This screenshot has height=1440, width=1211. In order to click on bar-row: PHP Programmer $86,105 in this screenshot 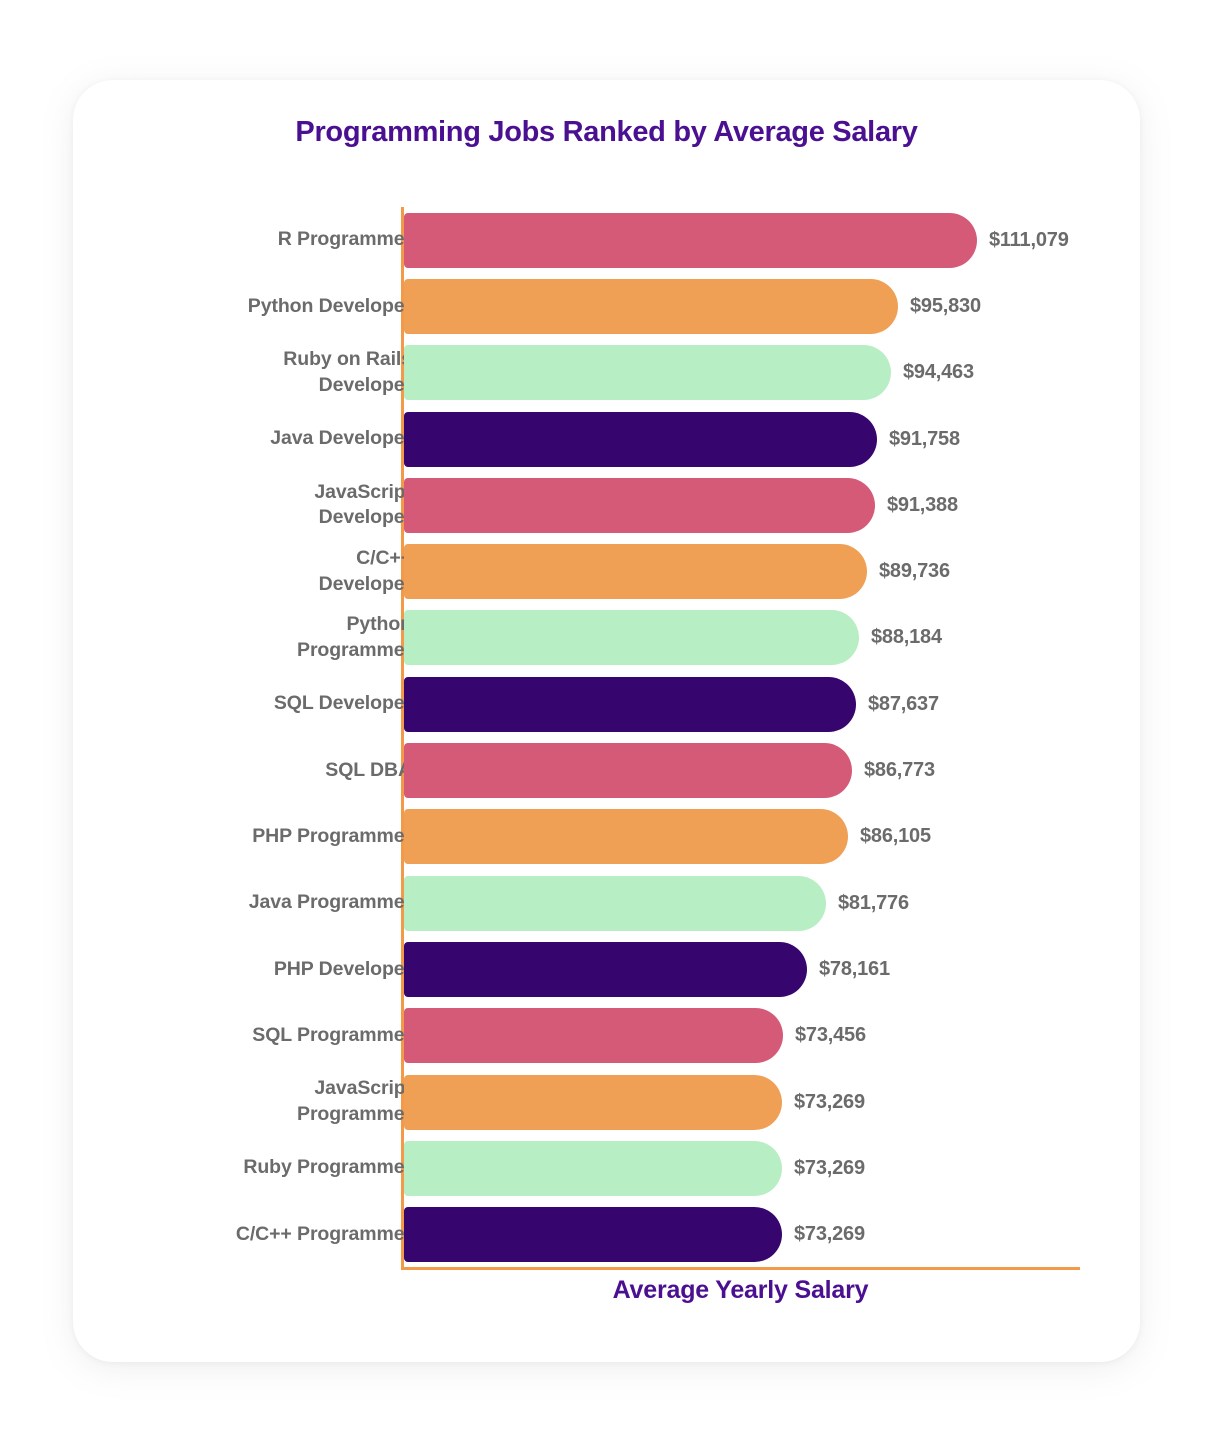, I will do `click(606, 837)`.